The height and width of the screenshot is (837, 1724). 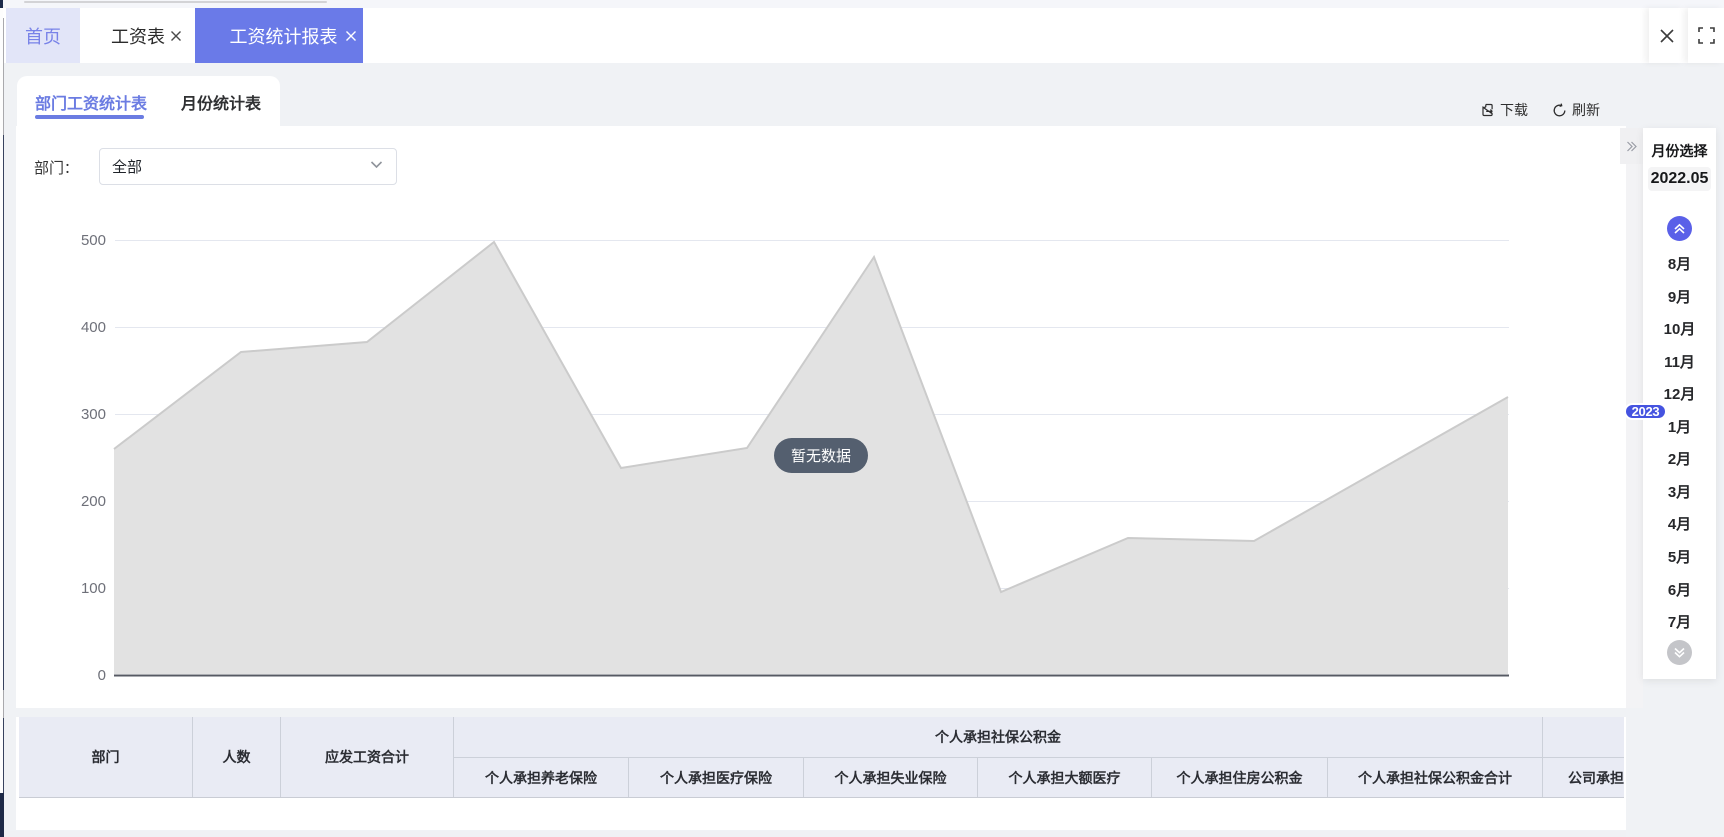 I want to click on svg-text: 400, so click(x=93, y=327).